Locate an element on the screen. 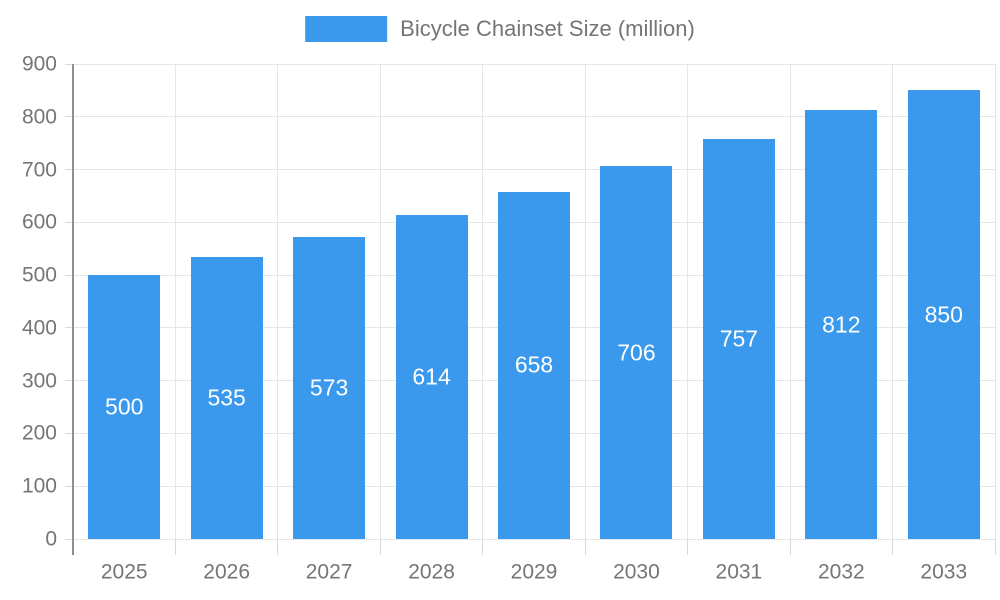 The image size is (1000, 600). bar-2032 is located at coordinates (841, 324).